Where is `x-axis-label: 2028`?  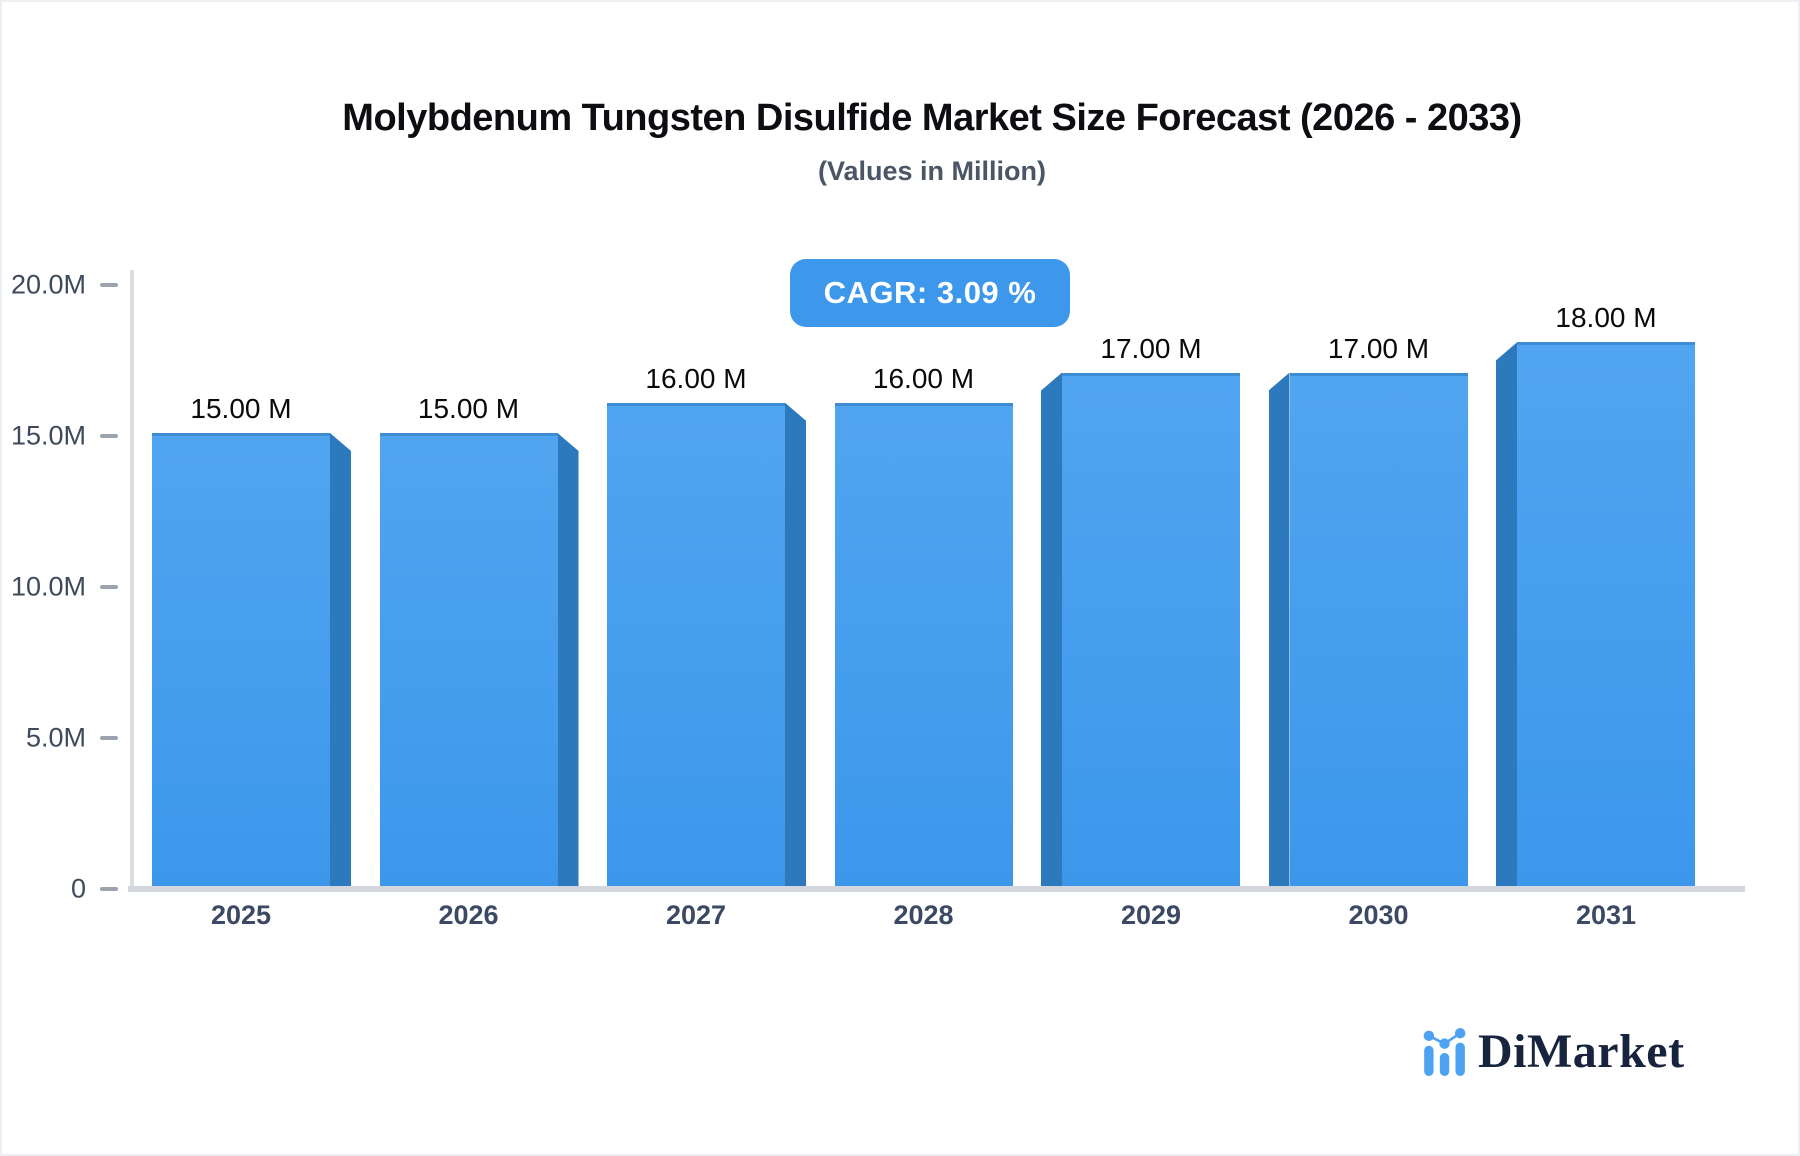
x-axis-label: 2028 is located at coordinates (923, 915).